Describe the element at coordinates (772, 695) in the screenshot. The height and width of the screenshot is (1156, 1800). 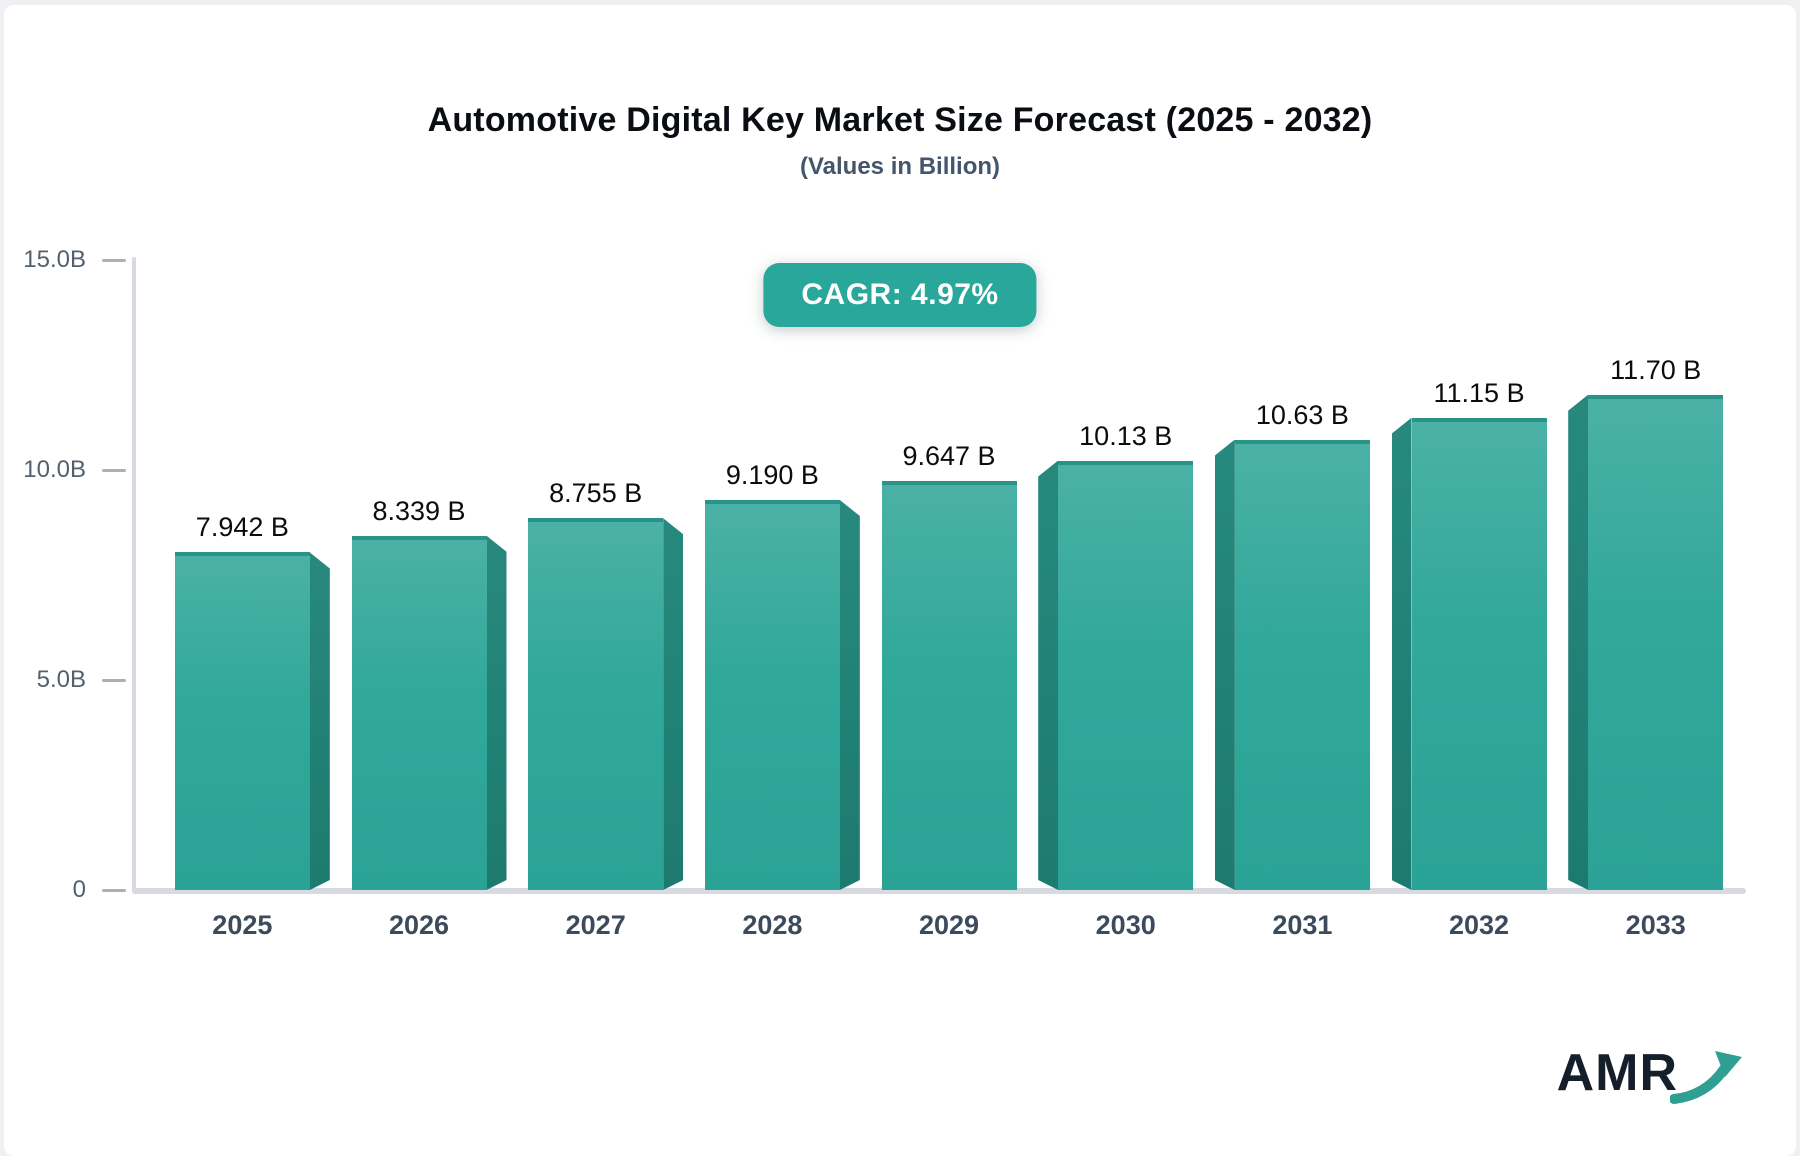
I see `bar-2028` at that location.